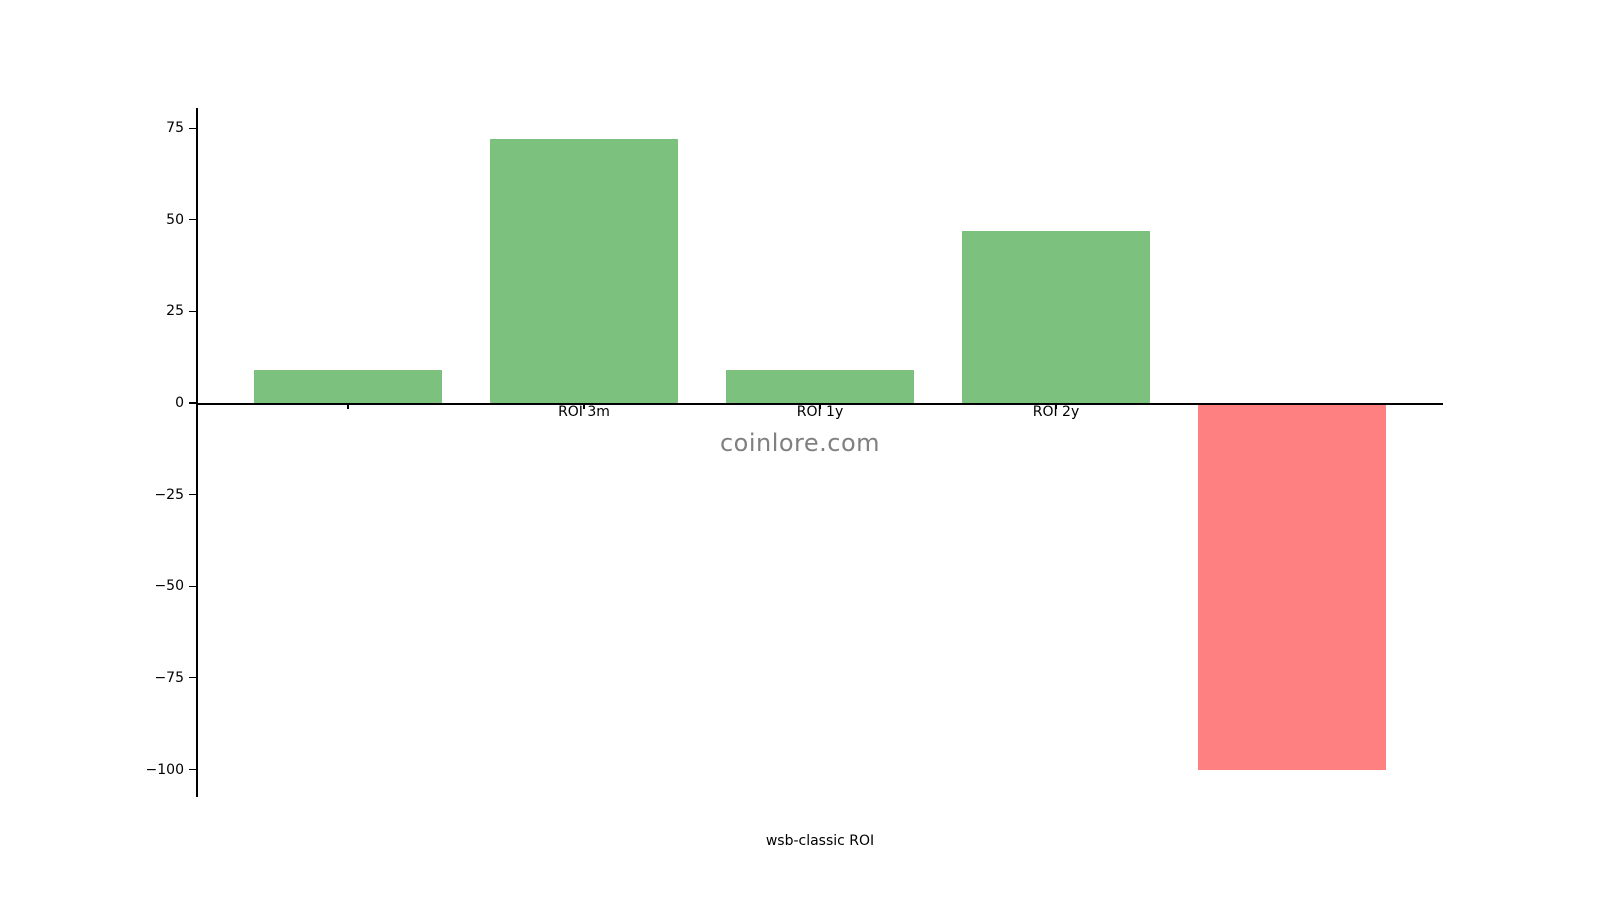 The width and height of the screenshot is (1600, 900). Describe the element at coordinates (584, 412) in the screenshot. I see `x-tick-label: ROI 3m` at that location.